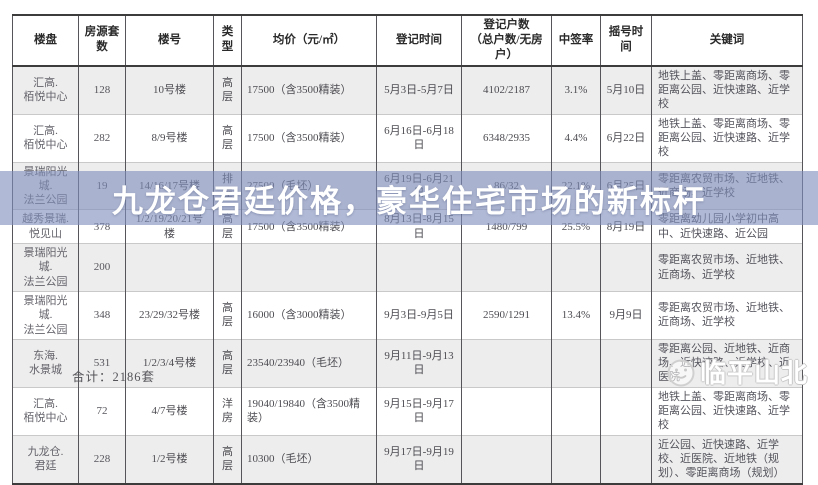 This screenshot has width=818, height=485. I want to click on table-cell: 10号楼, so click(169, 90).